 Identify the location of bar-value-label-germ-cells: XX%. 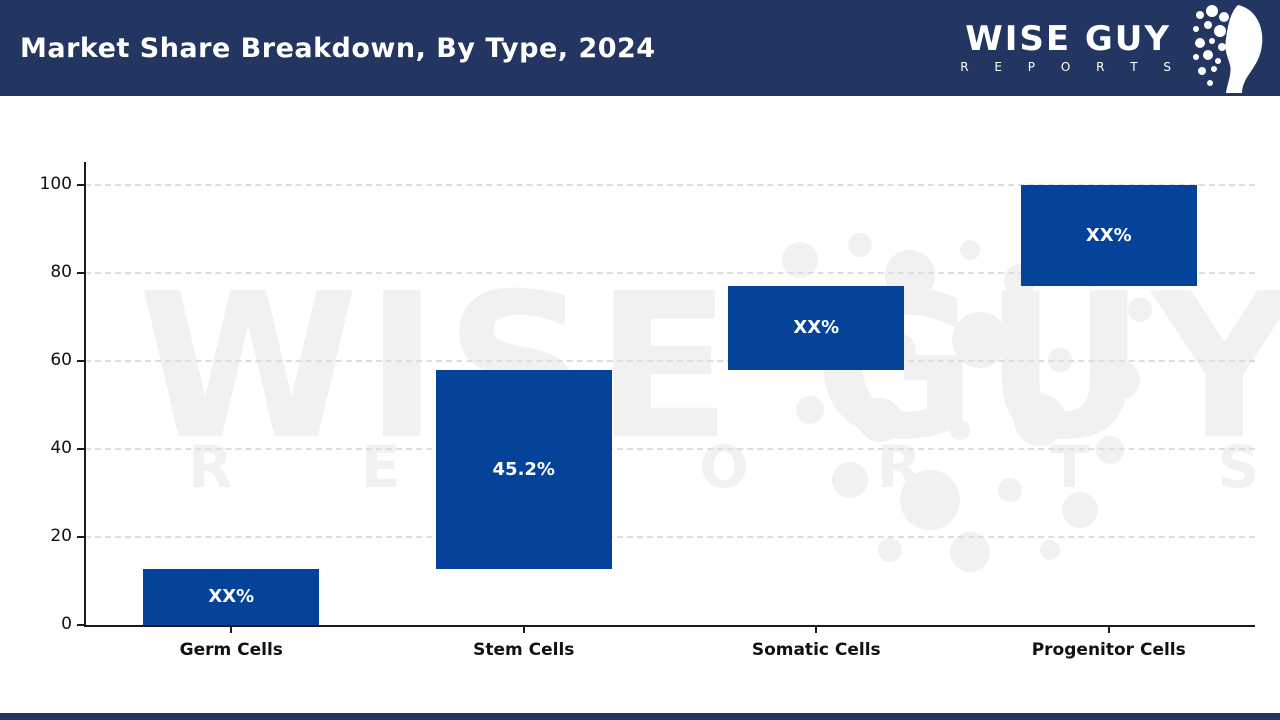
(231, 597).